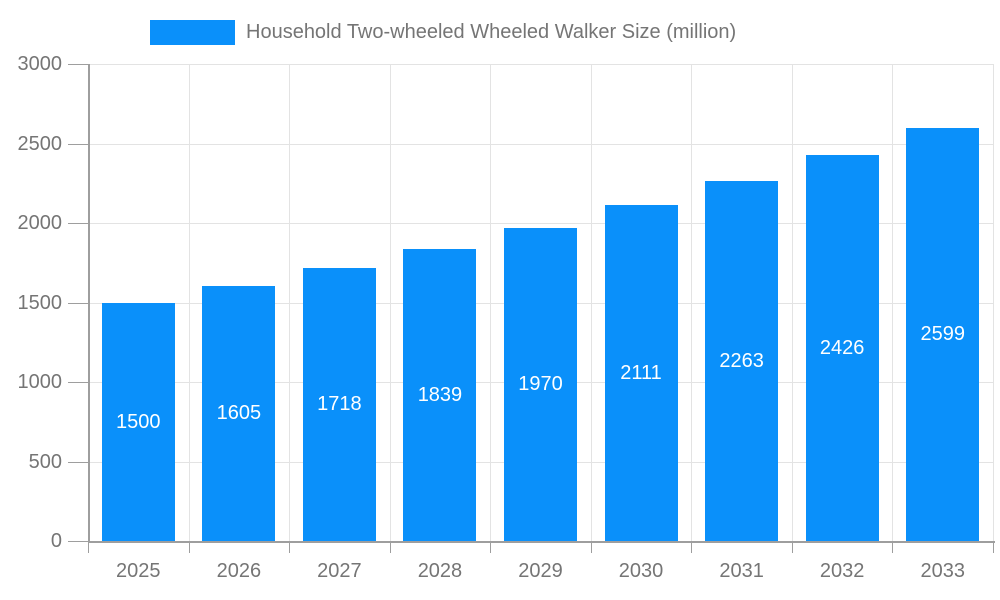 The height and width of the screenshot is (600, 1000). What do you see at coordinates (942, 571) in the screenshot?
I see `x-axis-tick-label: 2033` at bounding box center [942, 571].